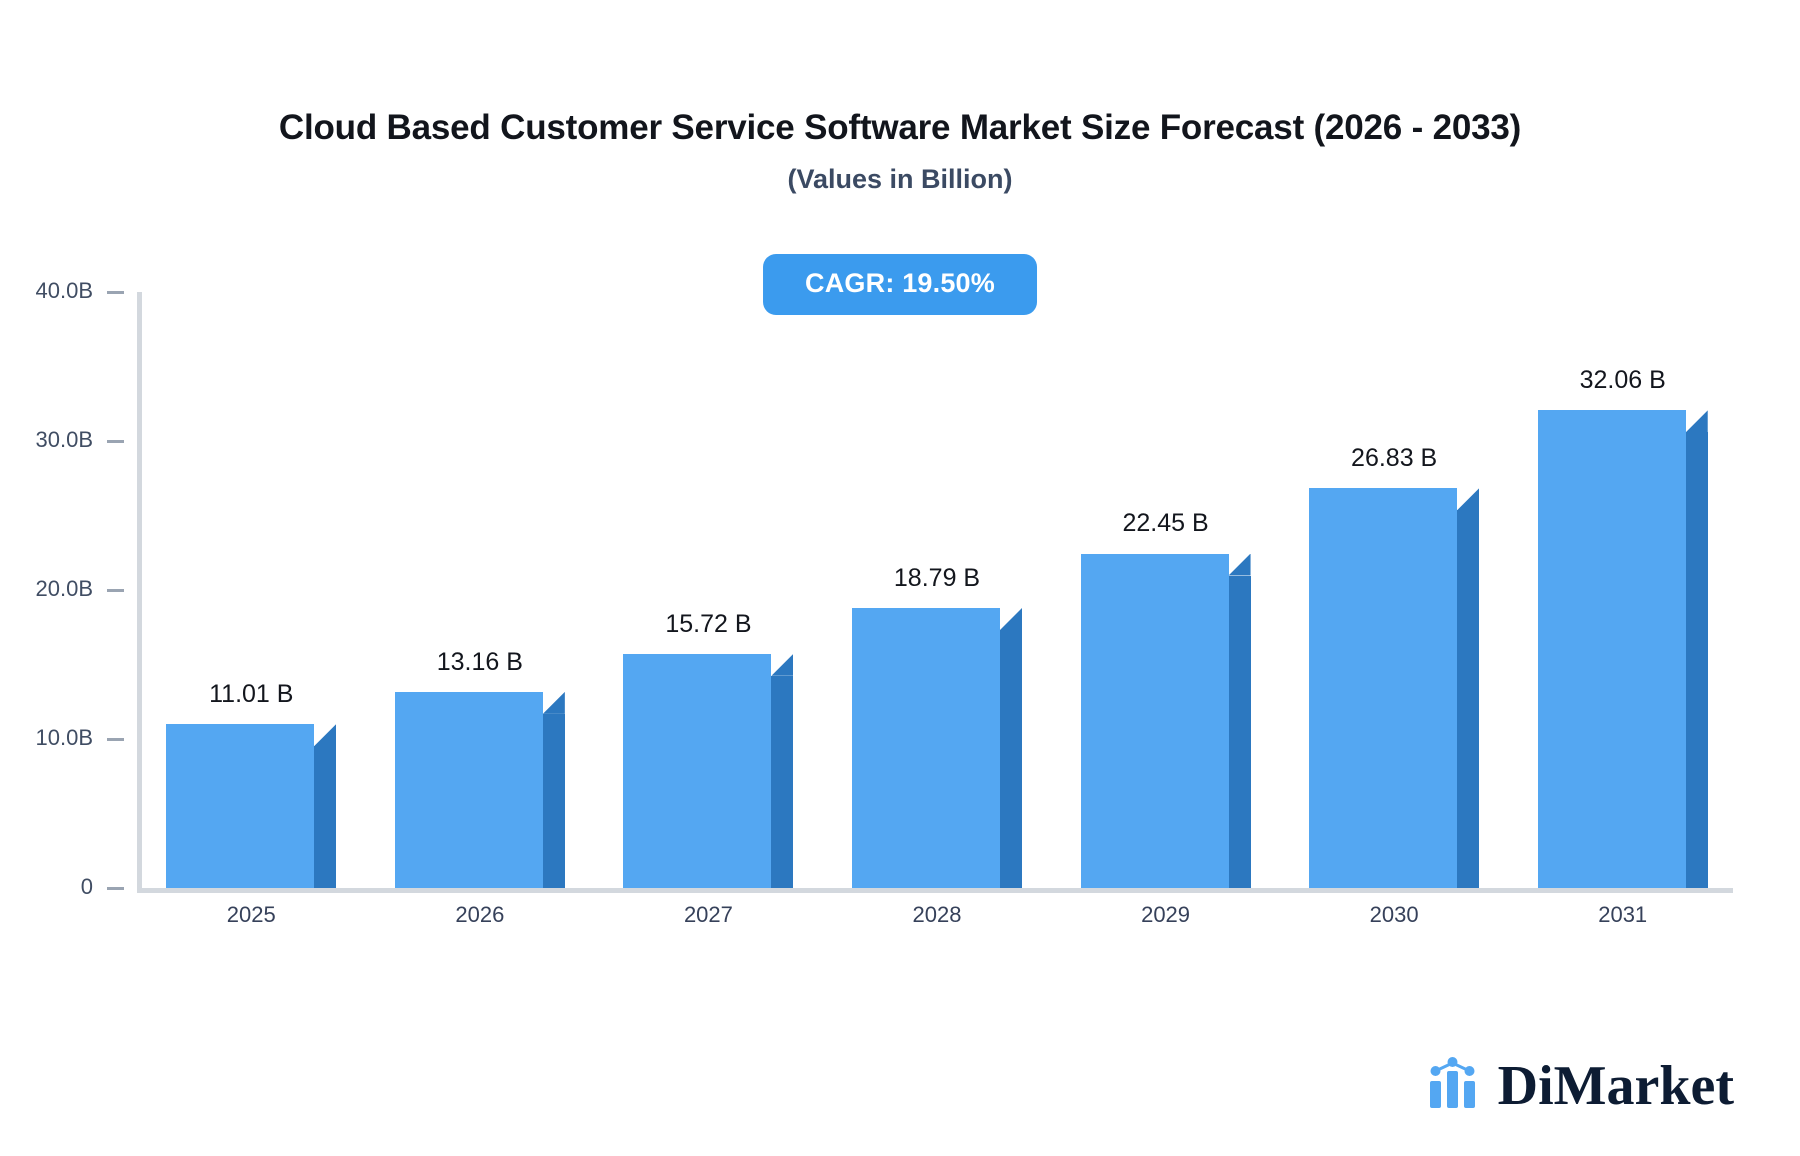 Image resolution: width=1800 pixels, height=1156 pixels. What do you see at coordinates (479, 661) in the screenshot?
I see `bar-value-label: 13.16 B` at bounding box center [479, 661].